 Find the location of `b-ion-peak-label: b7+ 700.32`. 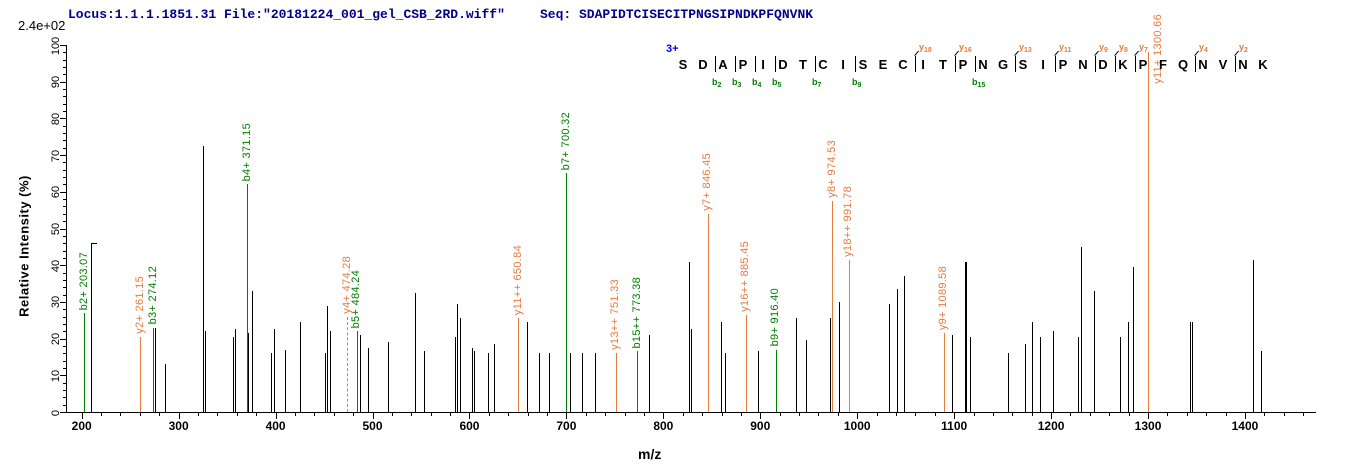

b-ion-peak-label: b7+ 700.32 is located at coordinates (565, 141).